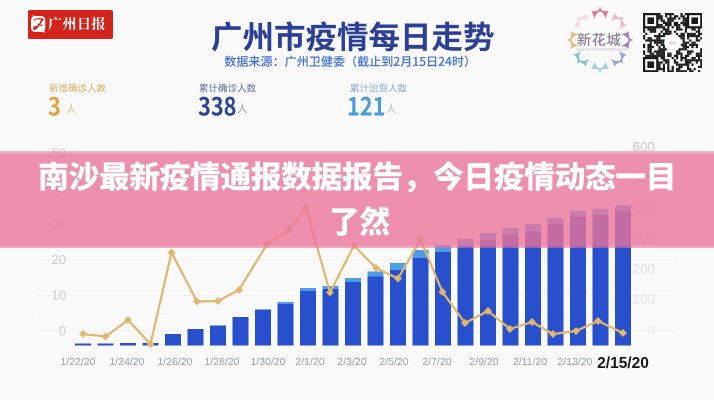 Image resolution: width=714 pixels, height=400 pixels. Describe the element at coordinates (59, 295) in the screenshot. I see `svg-text: 10` at that location.